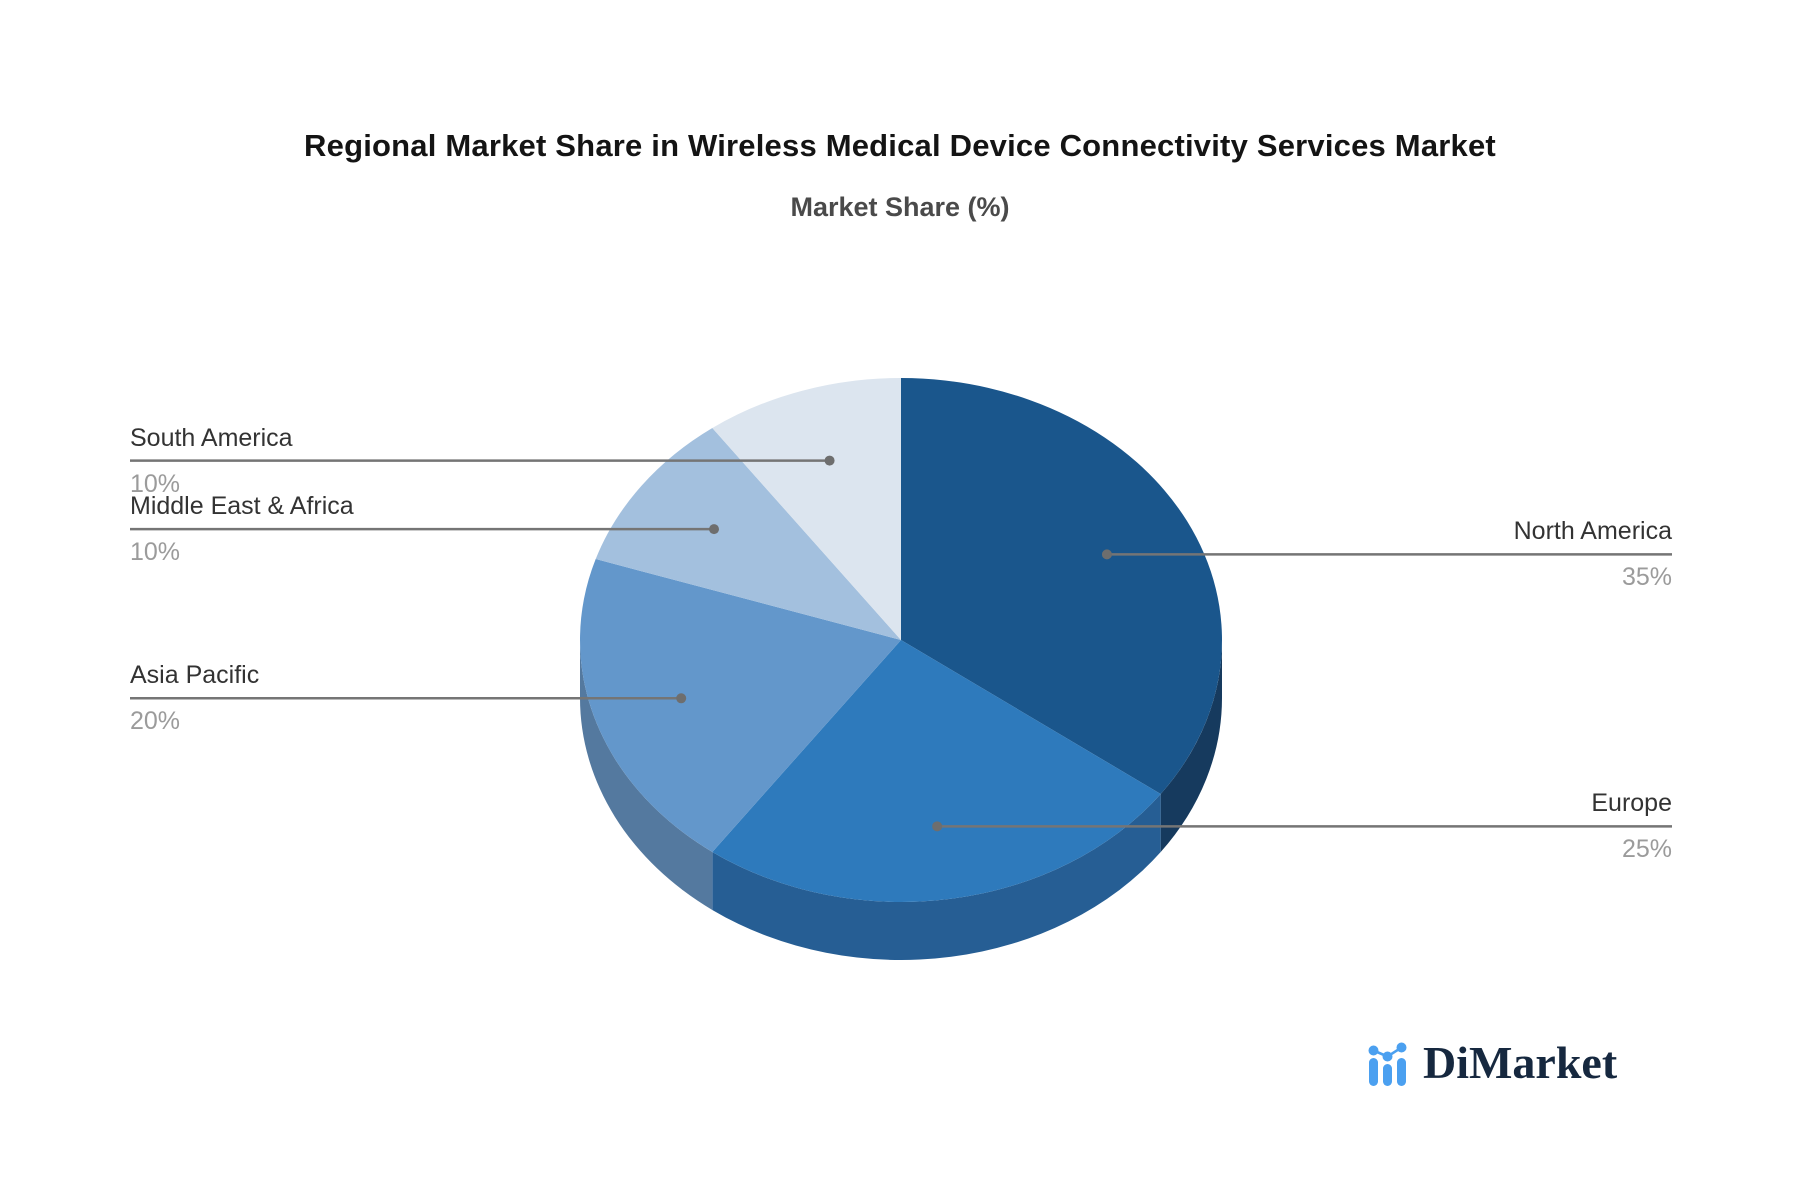 This screenshot has height=1196, width=1800. Describe the element at coordinates (681, 698) in the screenshot. I see `leader-dot-asia-pacific` at that location.